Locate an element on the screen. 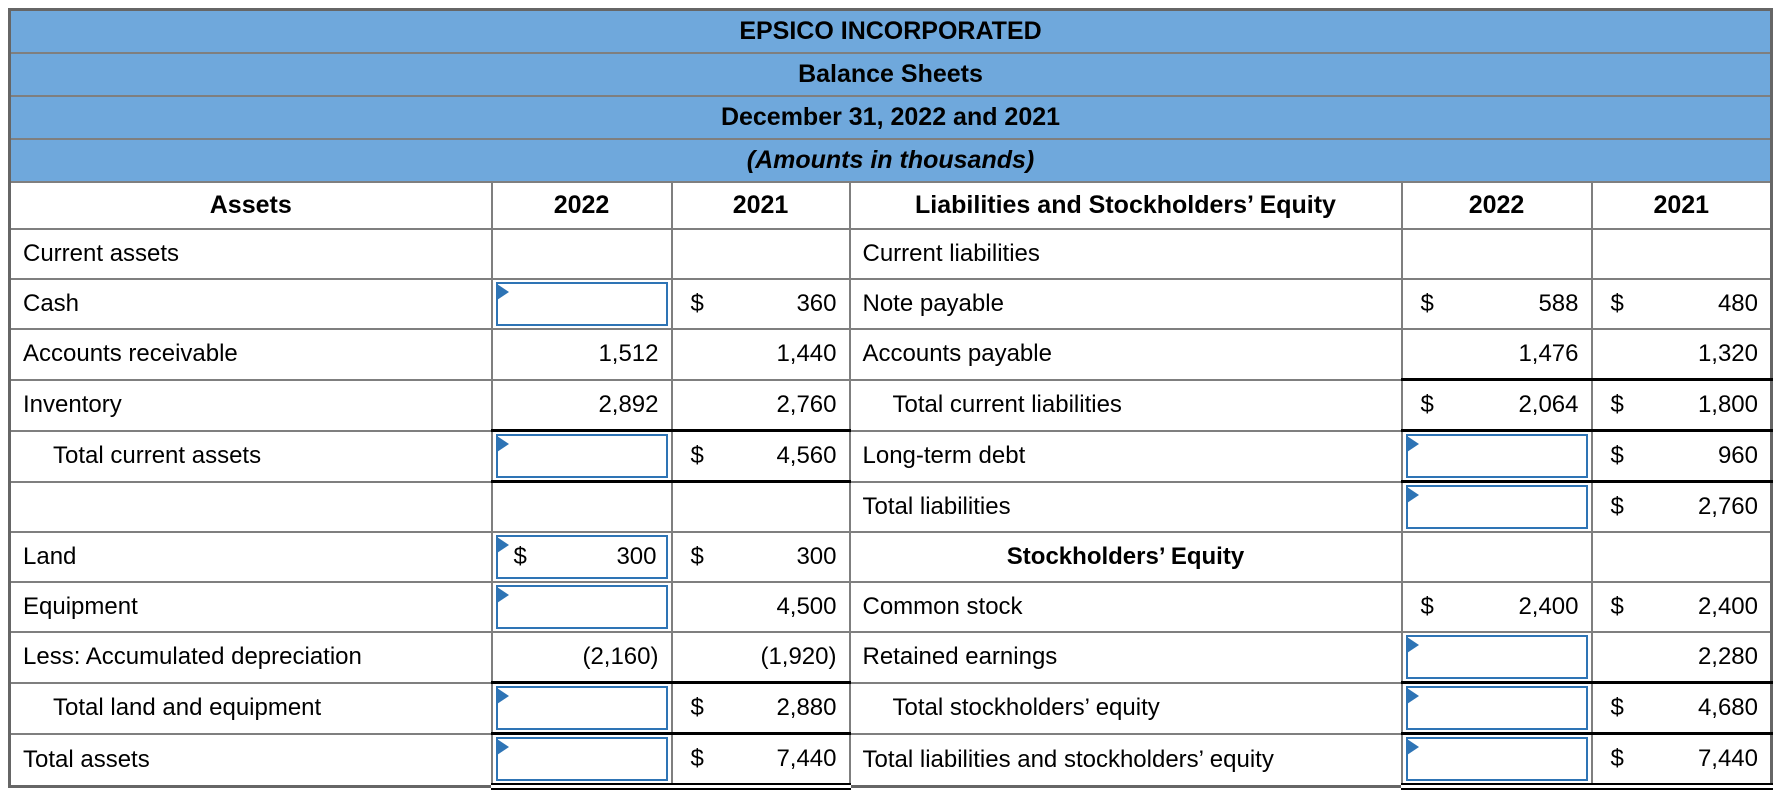 This screenshot has width=1778, height=798. row-label: Land is located at coordinates (250, 557).